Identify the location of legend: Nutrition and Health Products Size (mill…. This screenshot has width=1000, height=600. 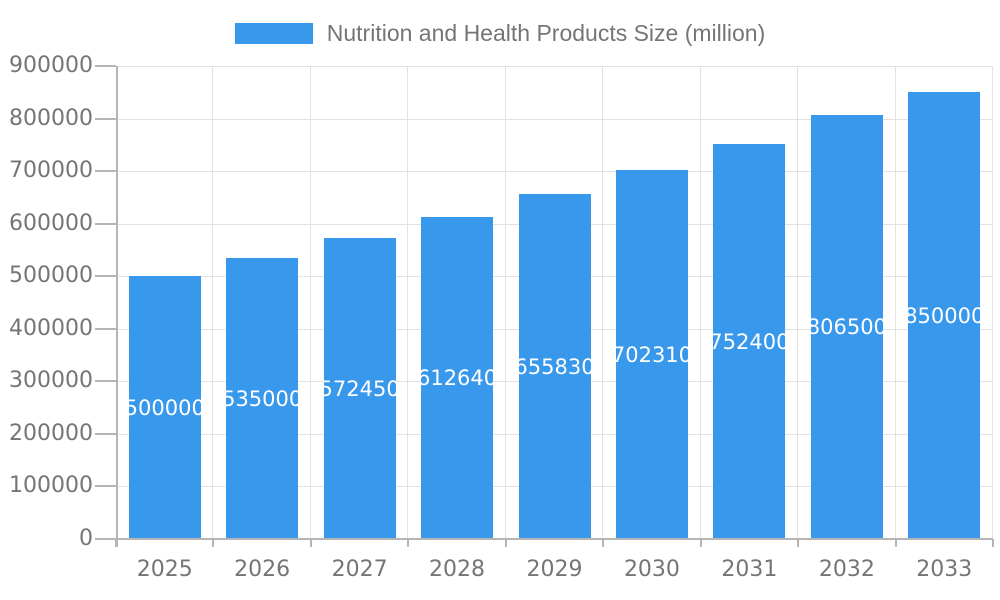
(500, 33).